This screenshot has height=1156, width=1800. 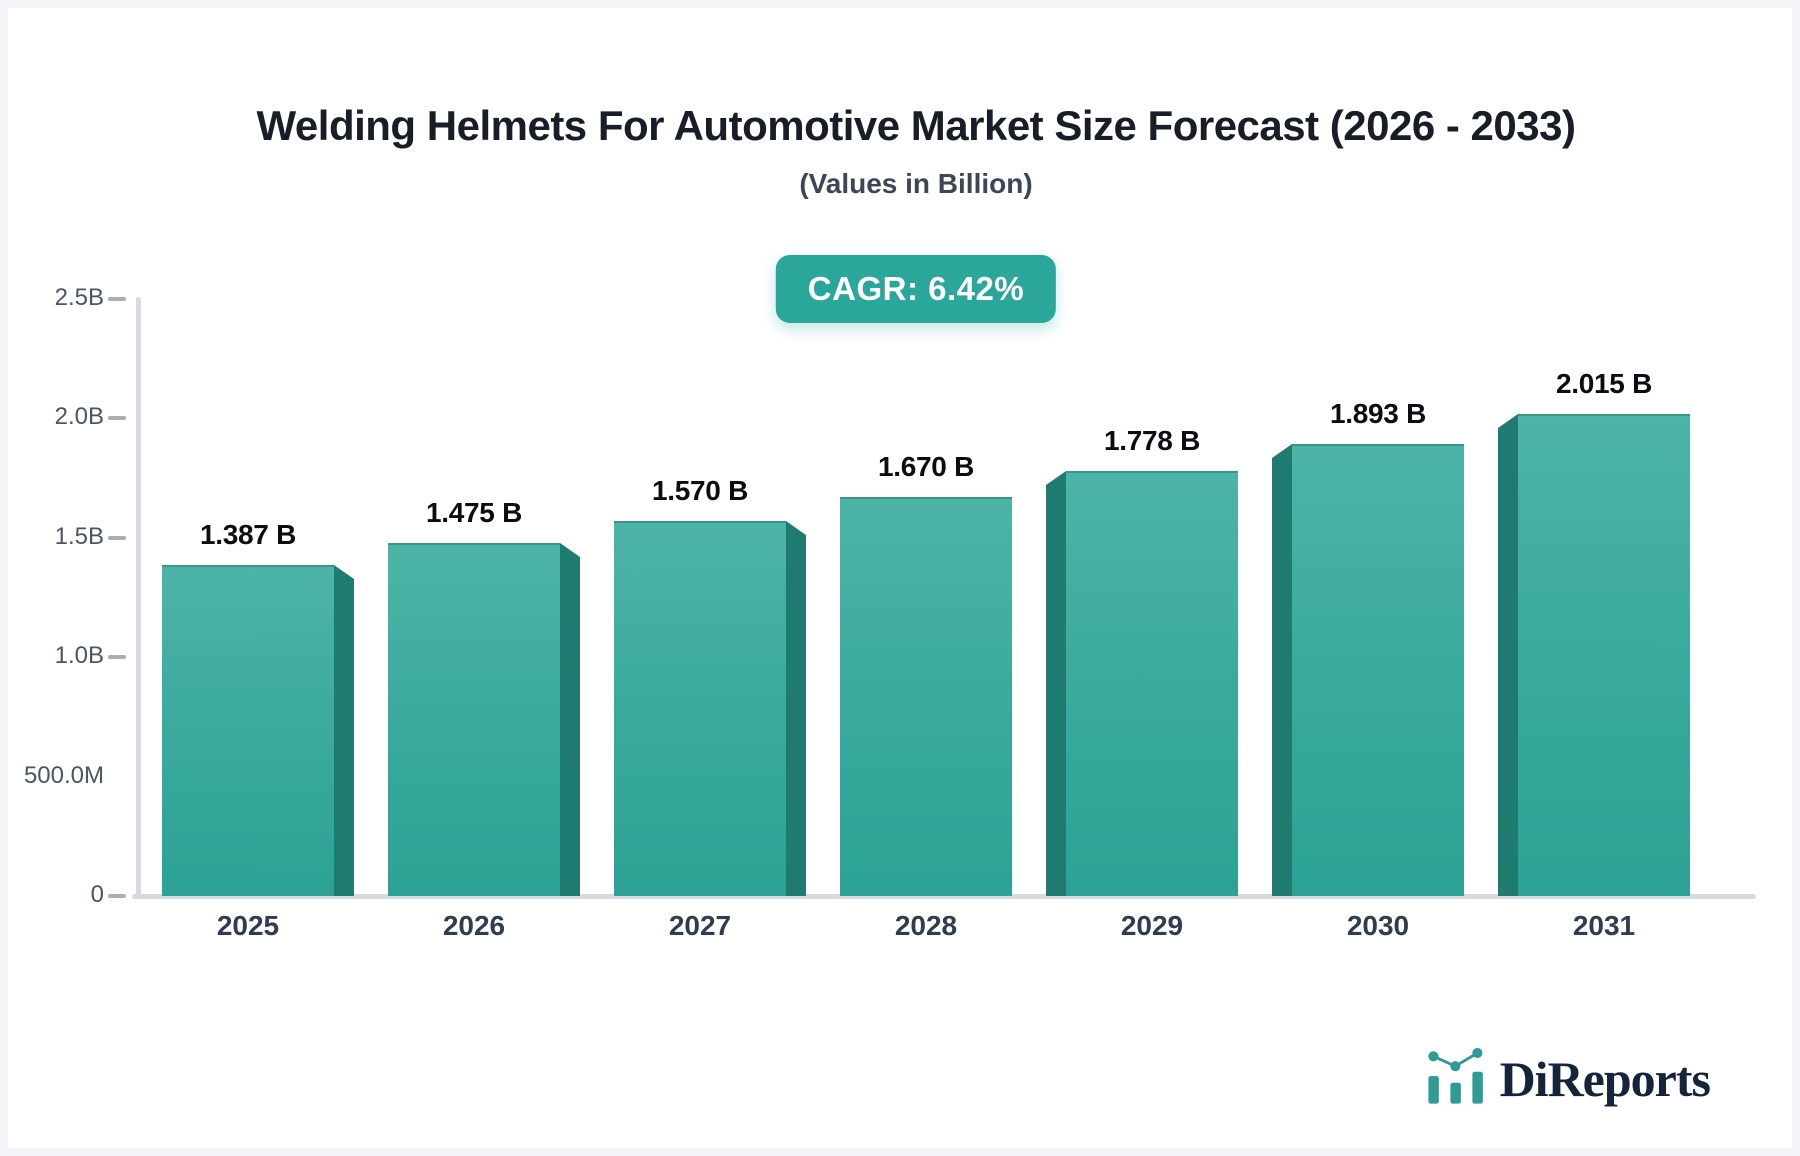 What do you see at coordinates (926, 696) in the screenshot?
I see `bar-2028` at bounding box center [926, 696].